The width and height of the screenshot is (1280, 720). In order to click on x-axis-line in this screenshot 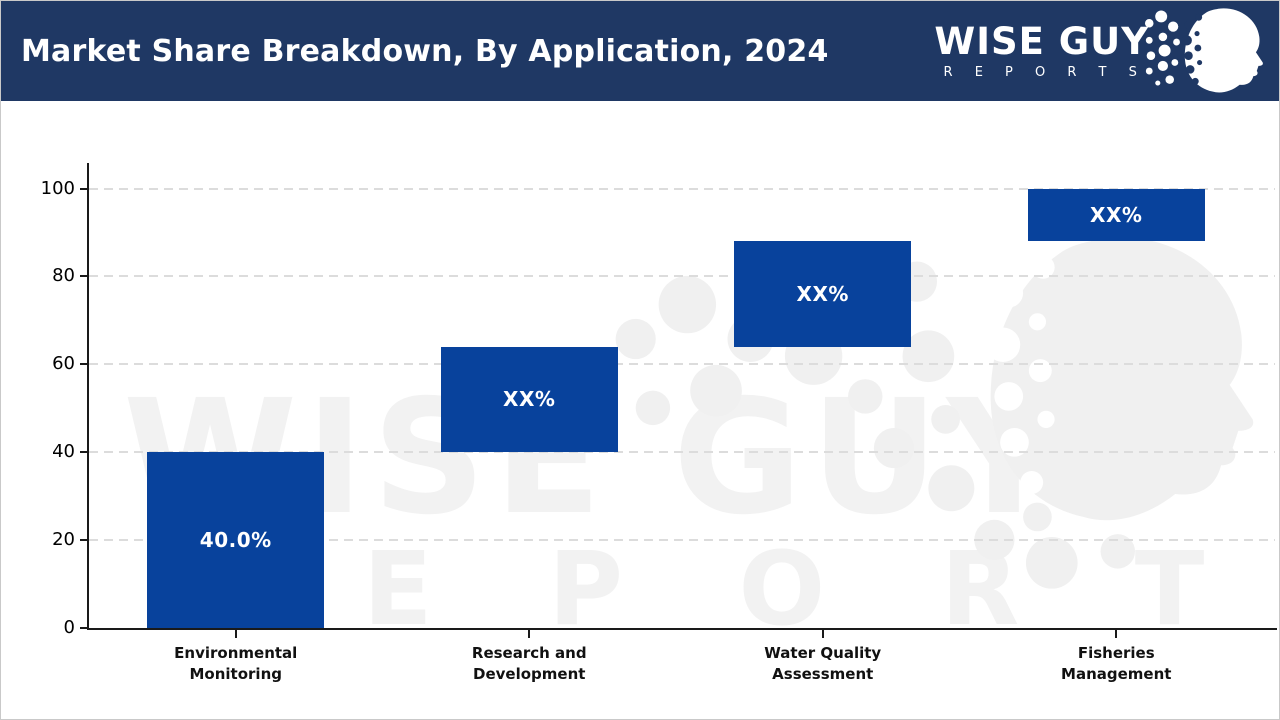, I will do `click(682, 629)`.